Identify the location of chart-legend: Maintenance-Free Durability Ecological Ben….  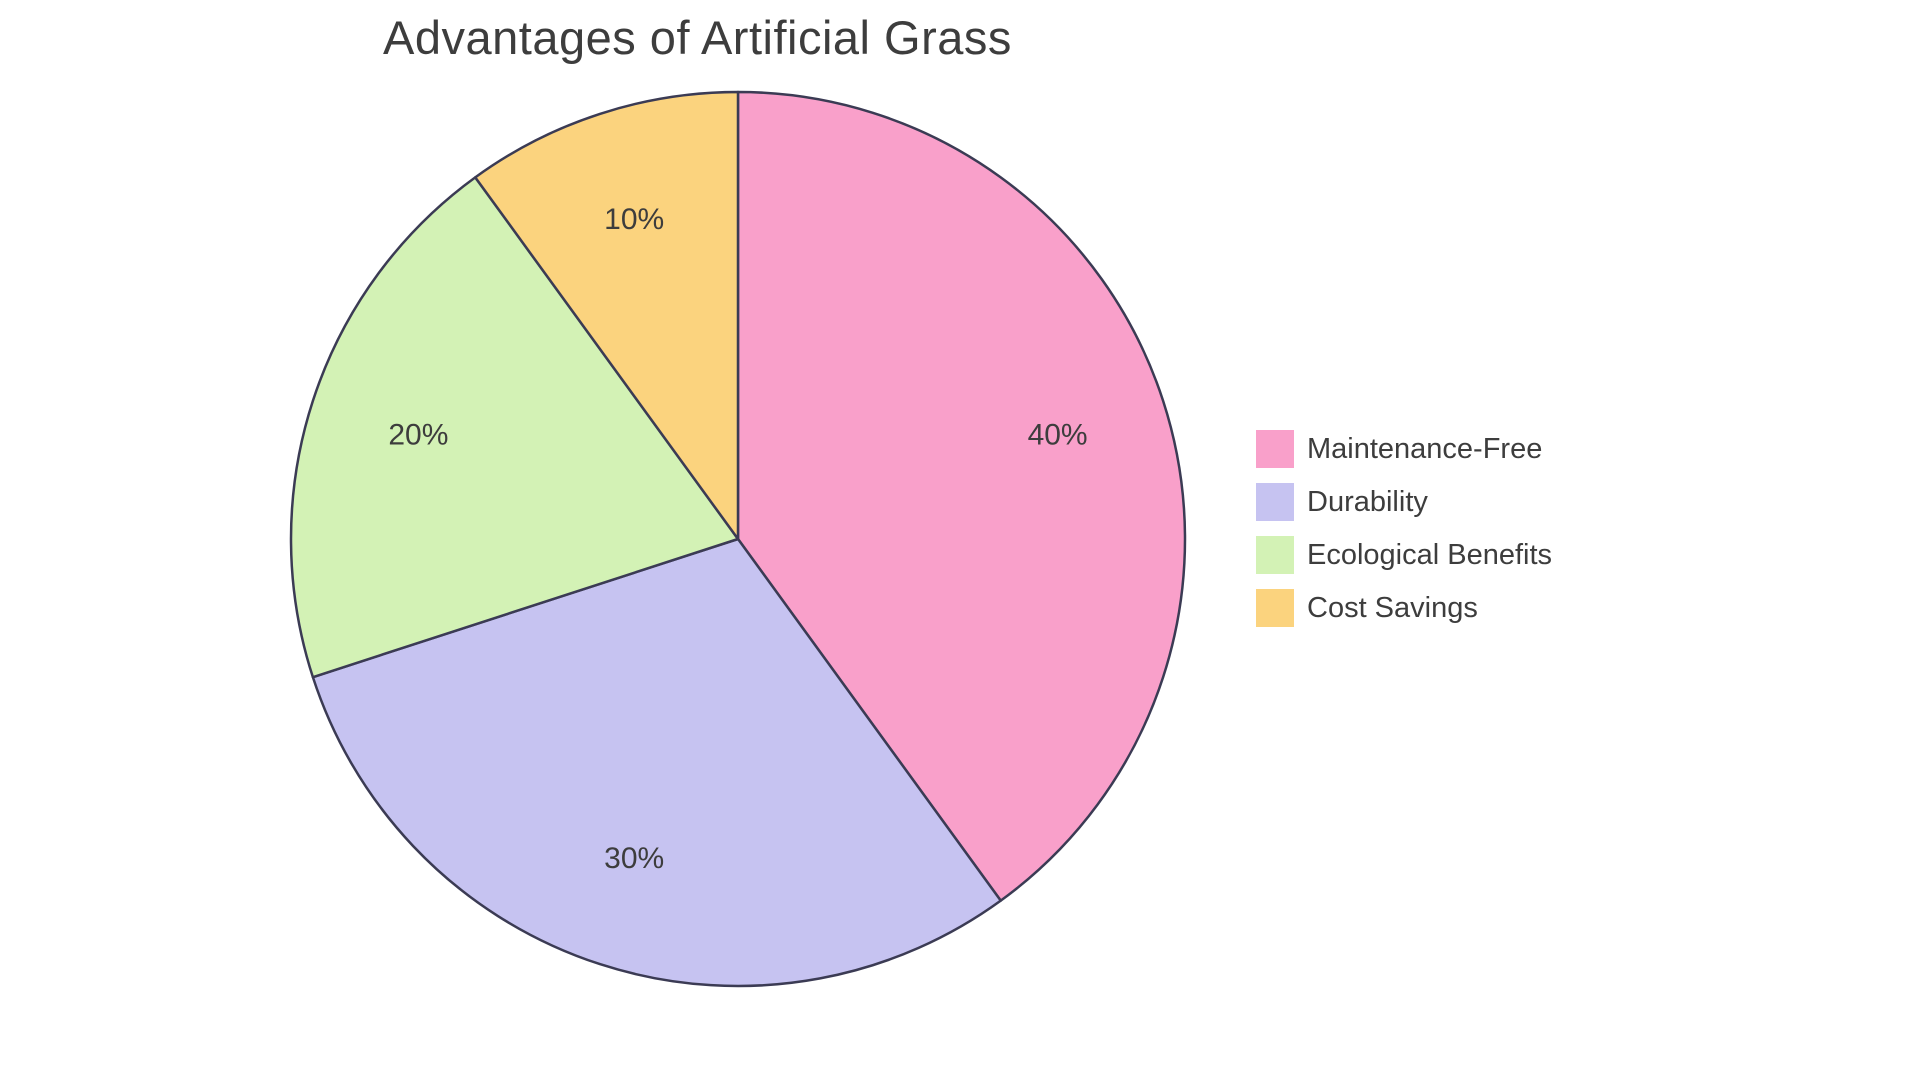
(1404, 528).